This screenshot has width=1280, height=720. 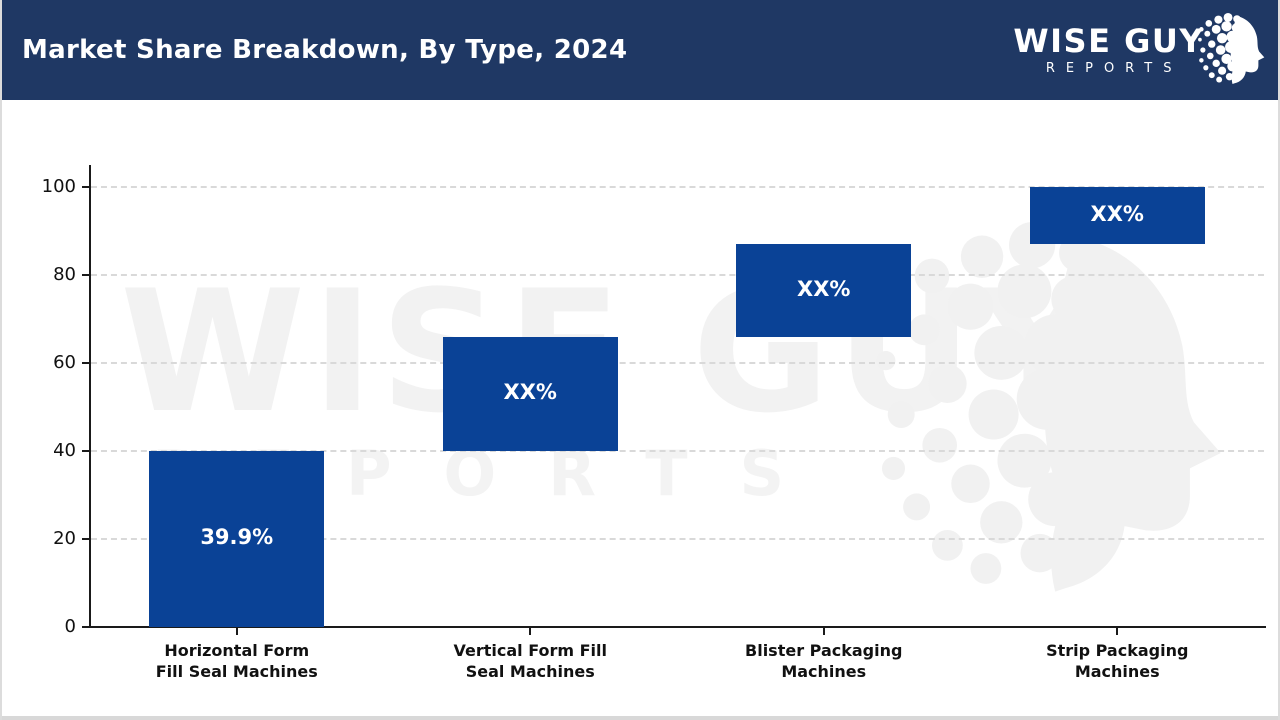 I want to click on chart-title: Market Share Breakdown, By Type, 2024, so click(x=325, y=50).